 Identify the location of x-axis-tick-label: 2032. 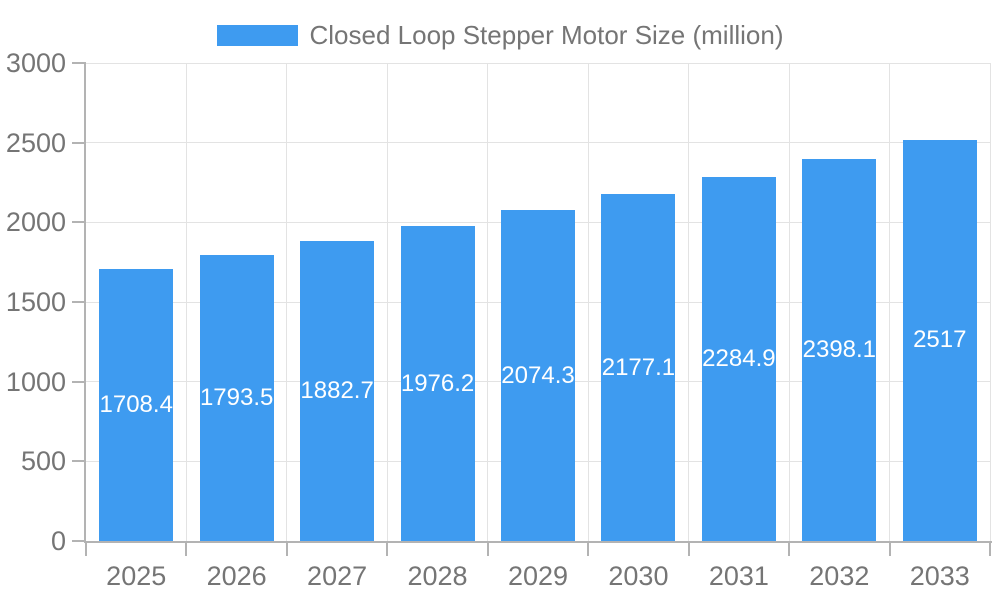
(839, 576).